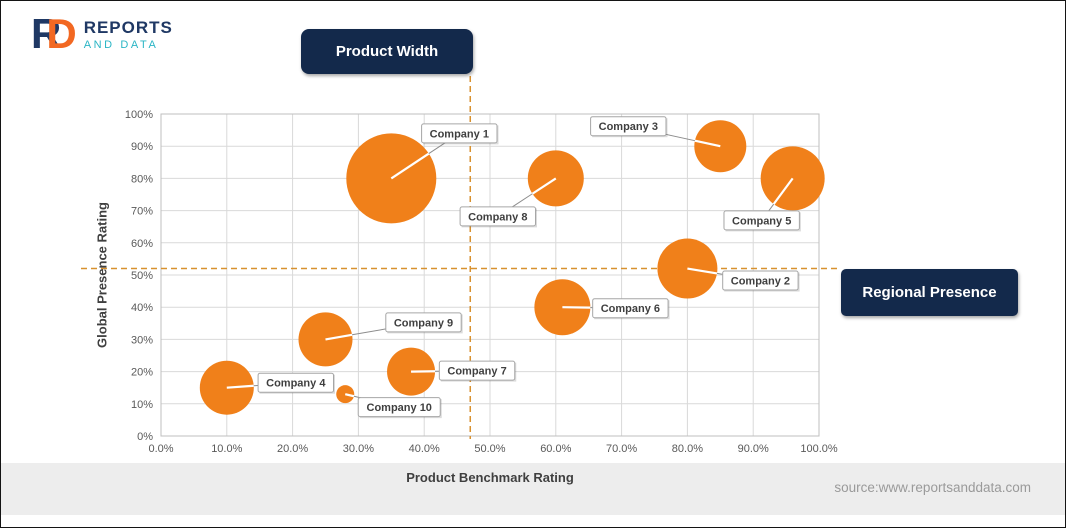 The width and height of the screenshot is (1066, 528). Describe the element at coordinates (387, 51) in the screenshot. I see `product-width-badge: Product Width` at that location.